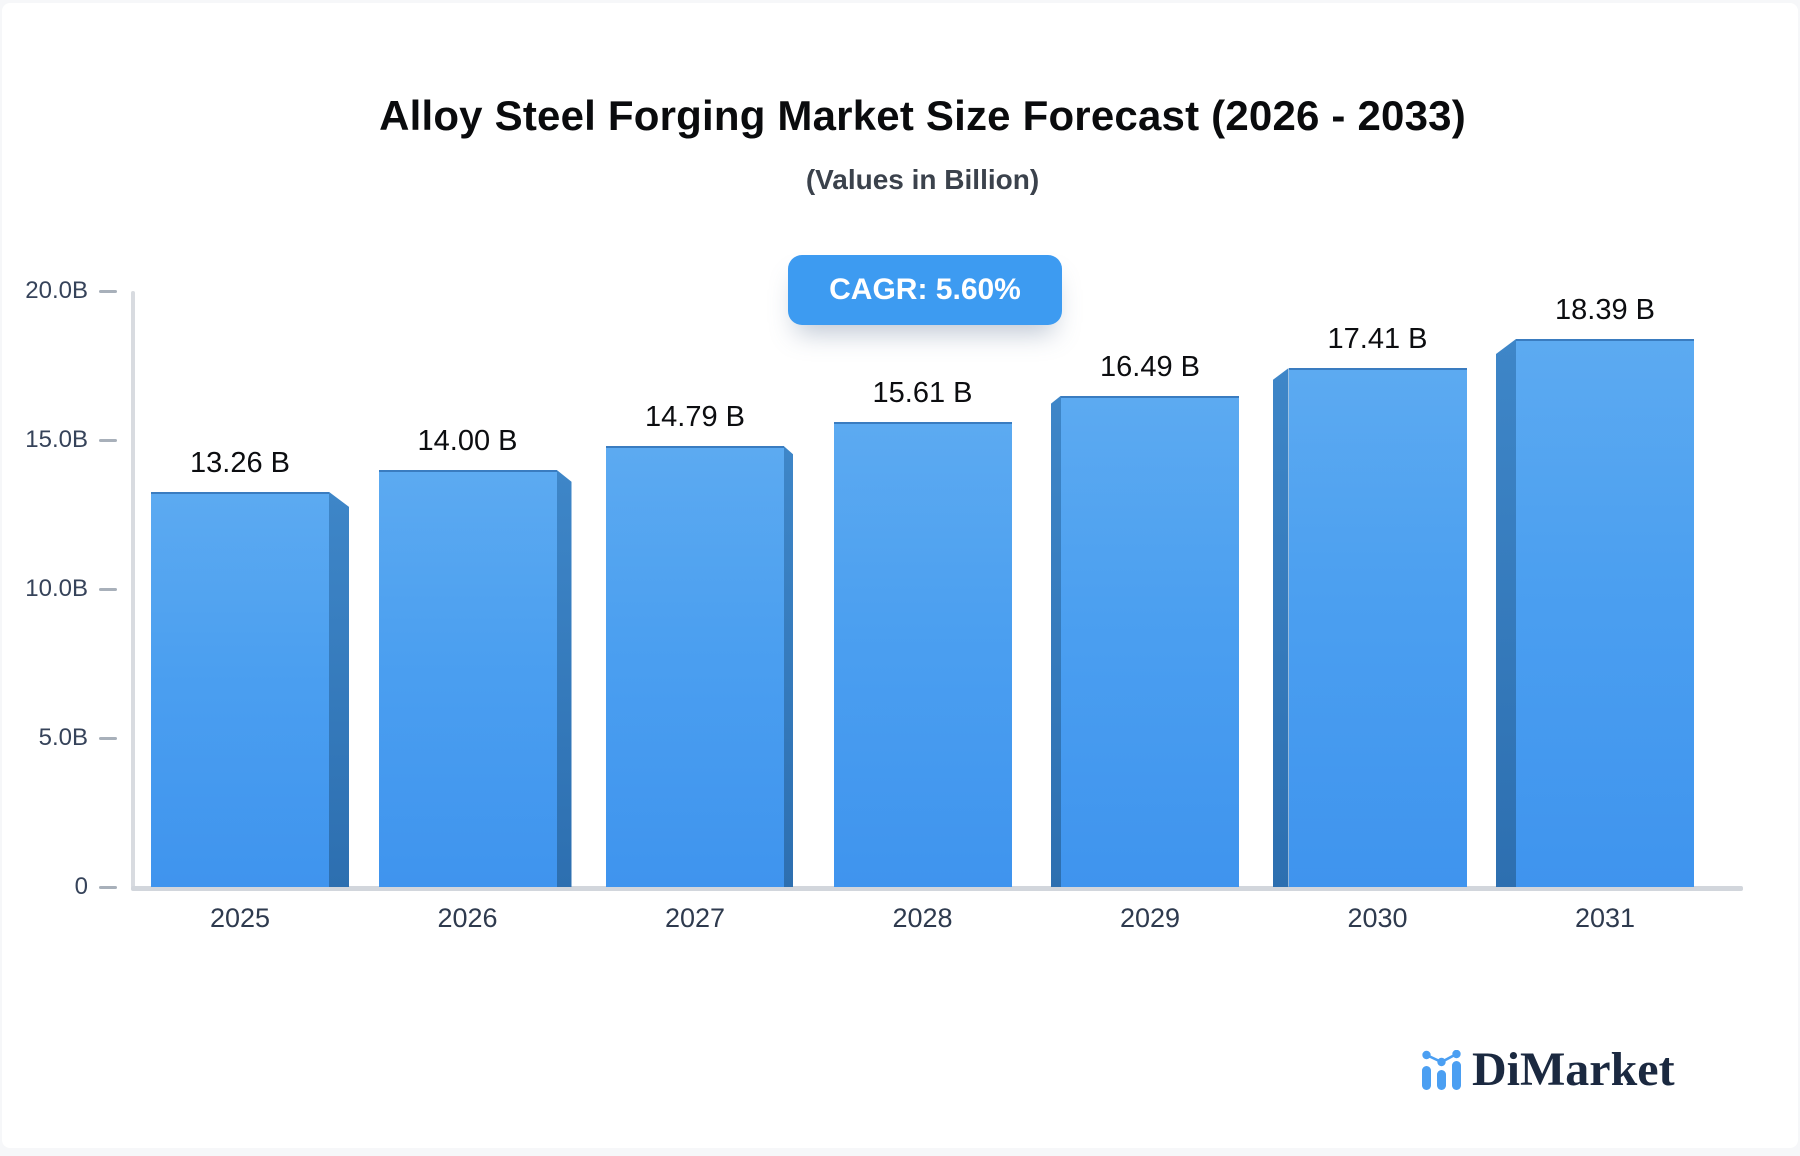  What do you see at coordinates (695, 666) in the screenshot?
I see `bar-2027` at bounding box center [695, 666].